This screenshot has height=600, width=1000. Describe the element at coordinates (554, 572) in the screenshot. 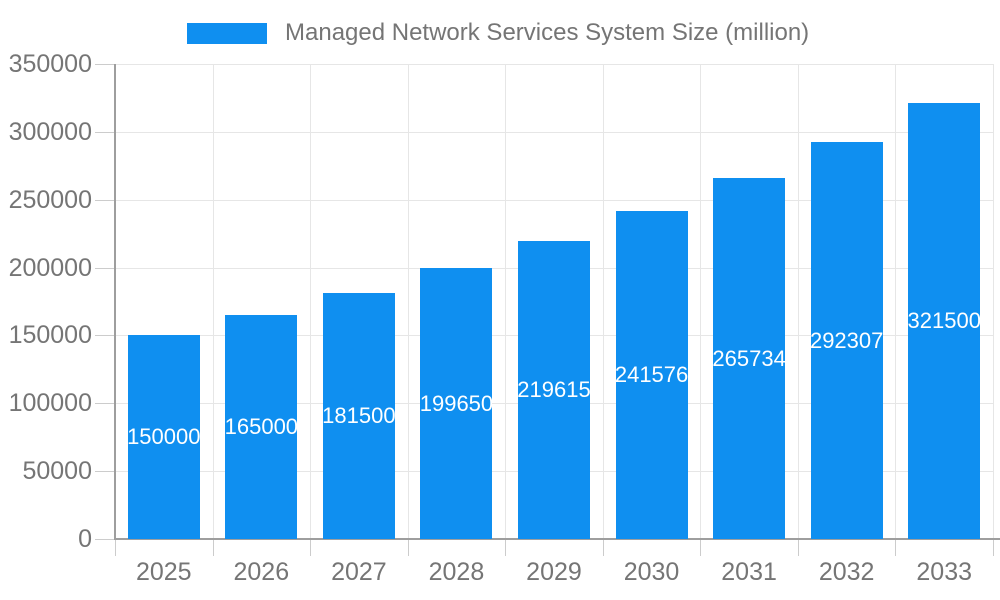

I see `x-axis-label: 2029` at that location.